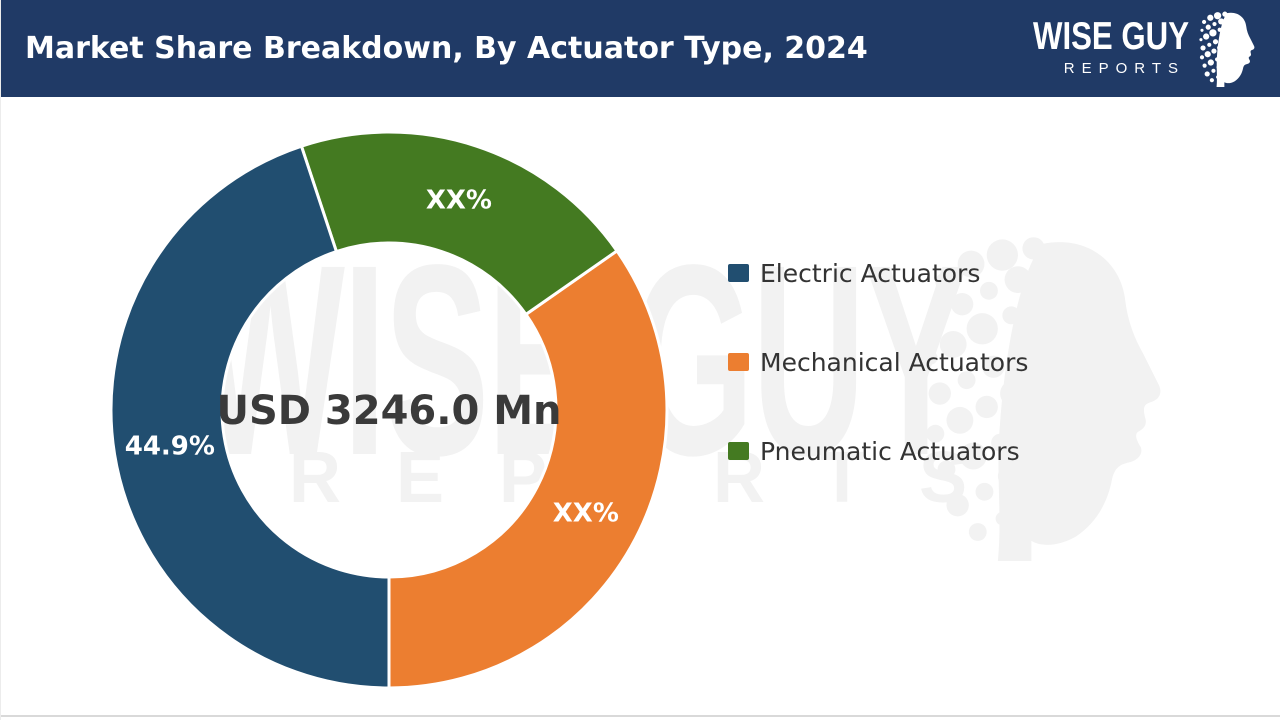 The image size is (1280, 720). I want to click on legend-item-pneumatic: Pneumatic Actuators, so click(878, 451).